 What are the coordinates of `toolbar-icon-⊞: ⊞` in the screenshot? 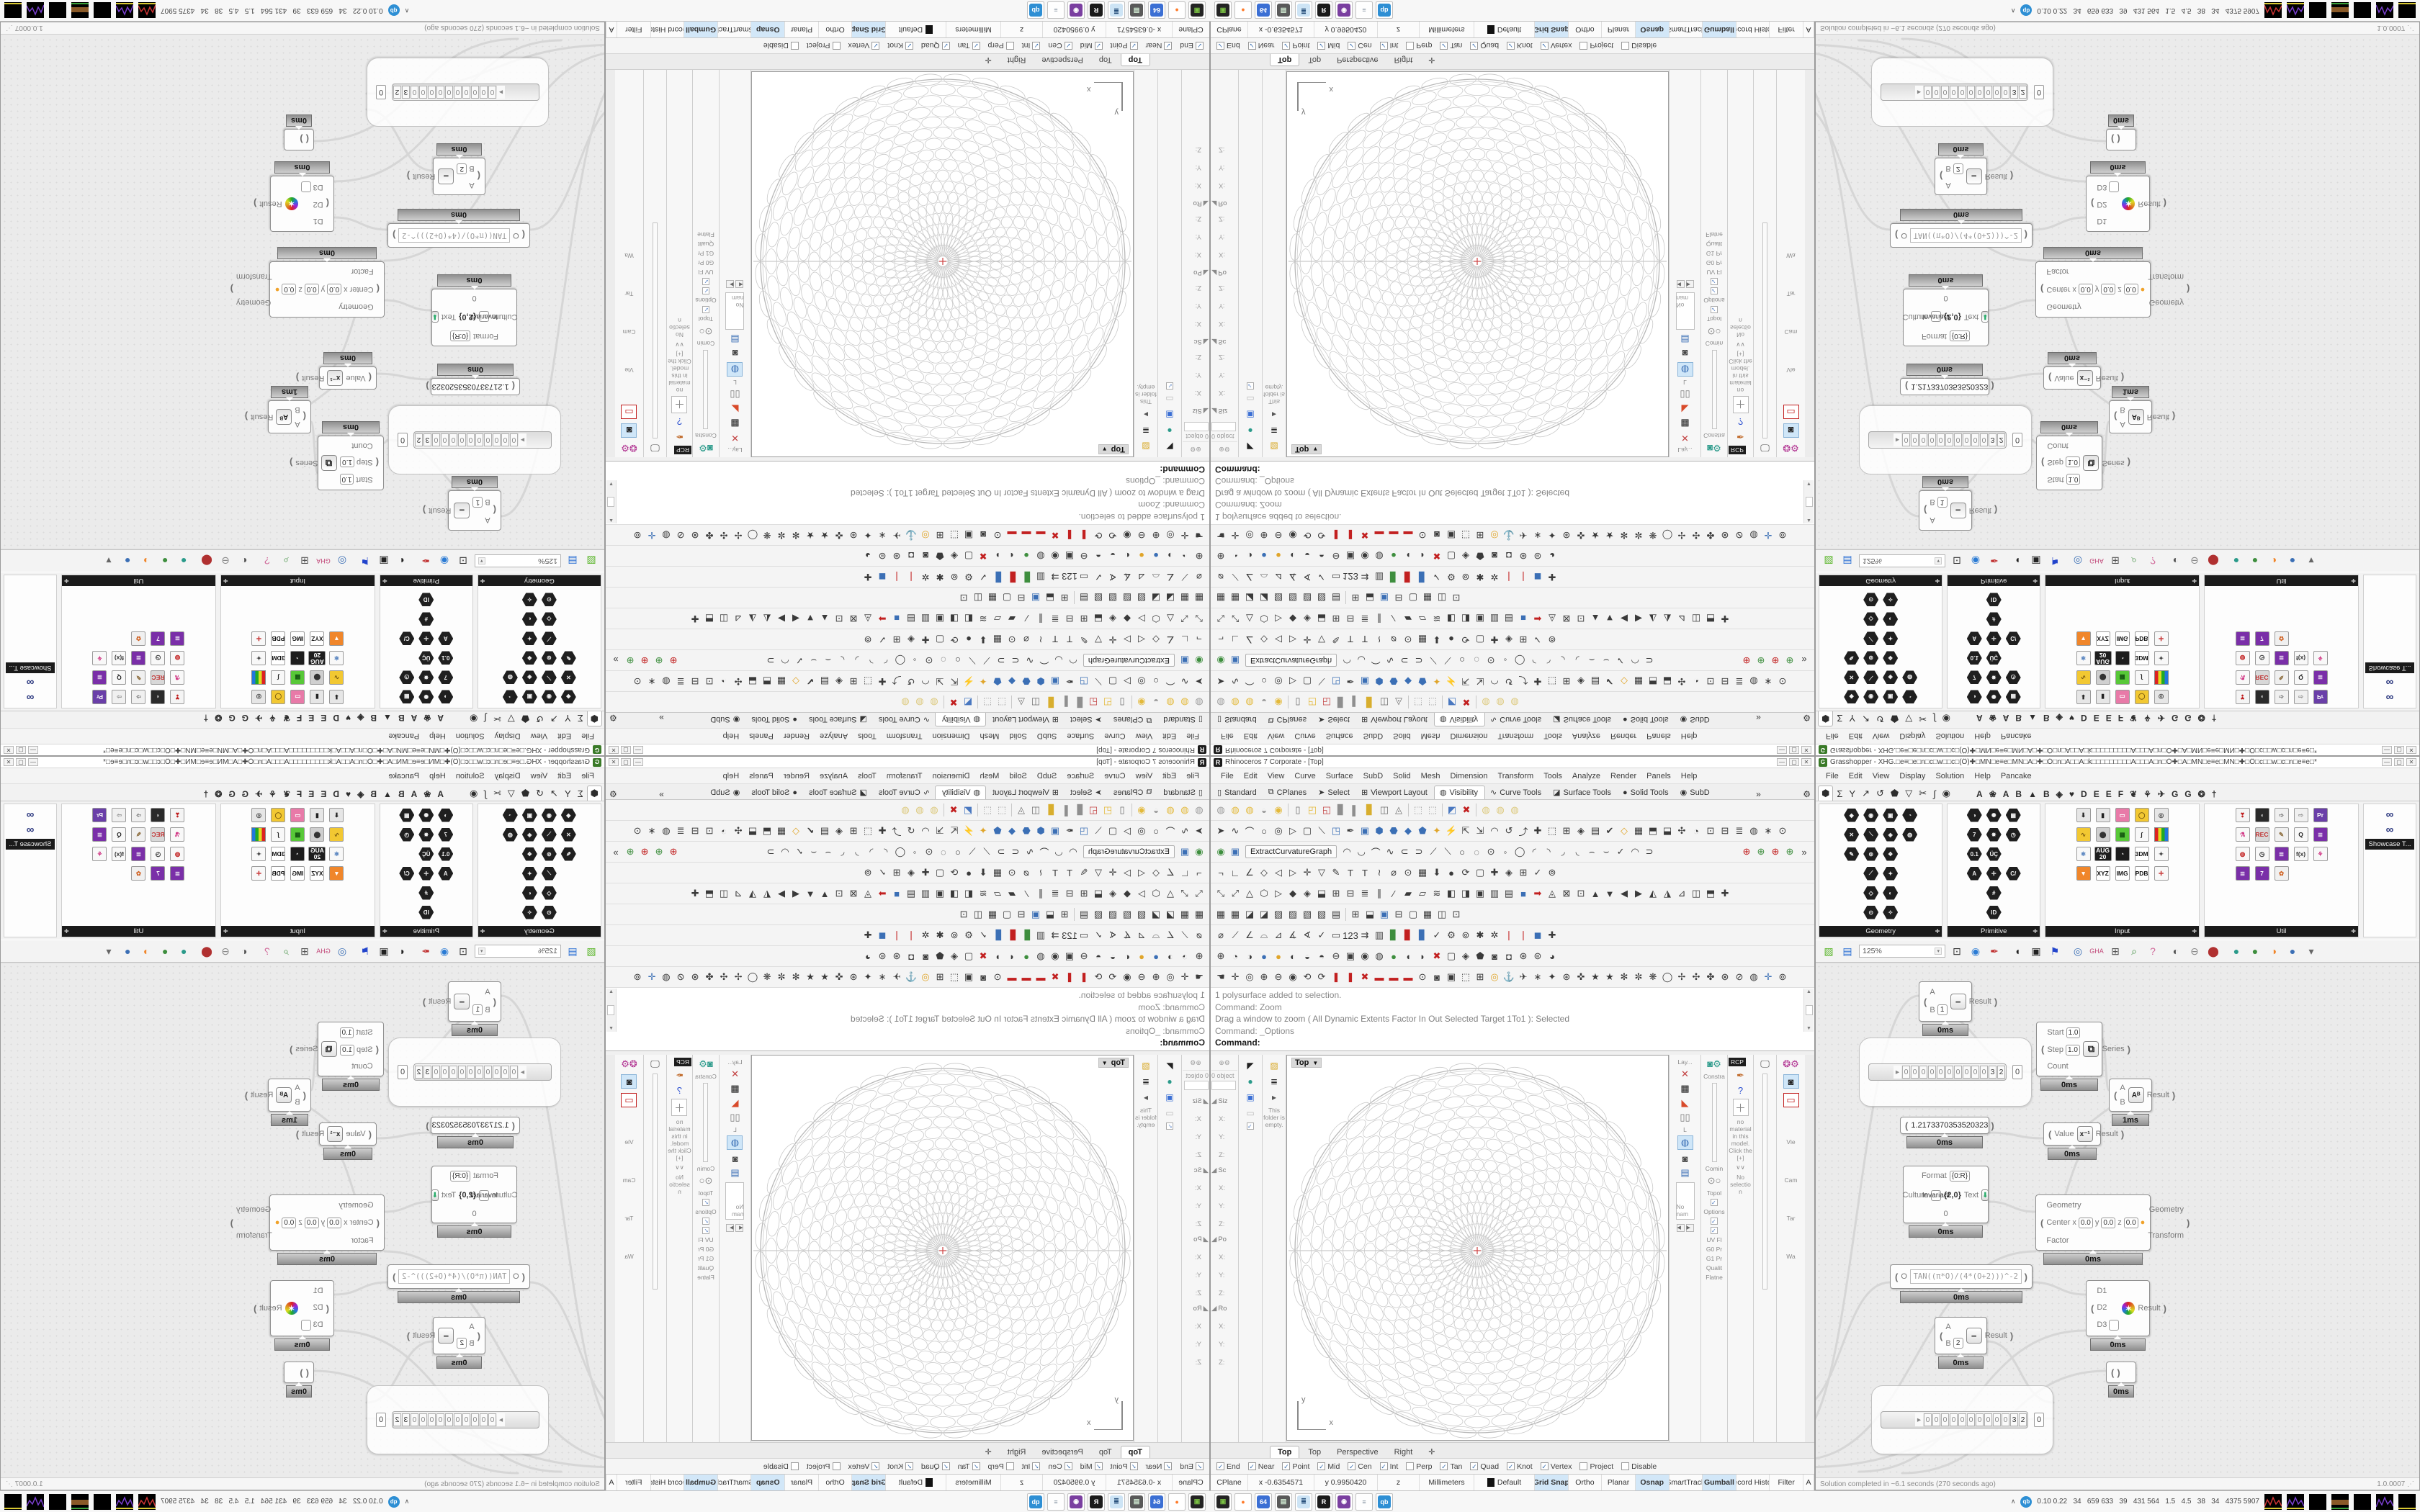 It's located at (1566, 830).